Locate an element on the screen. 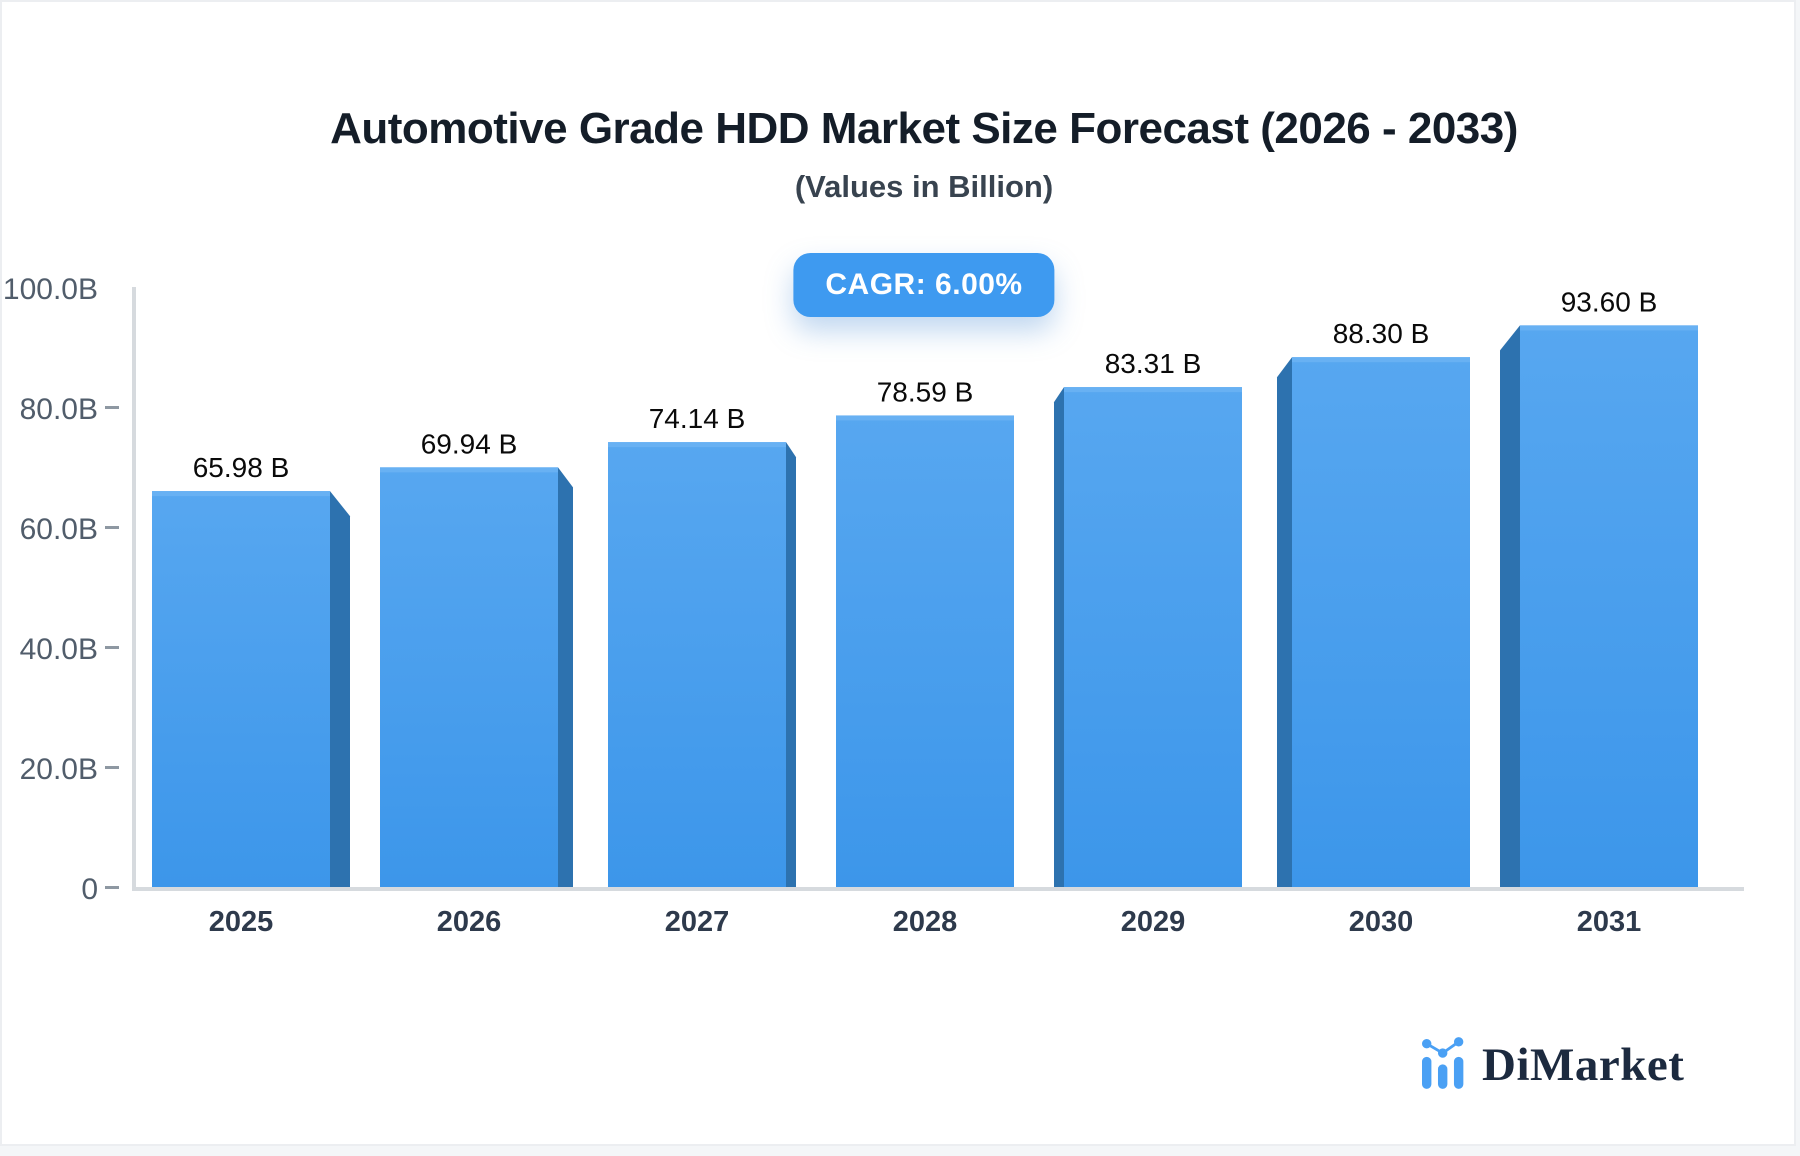 The image size is (1800, 1156). bar-group-2029: 83.31 B 2029 is located at coordinates (1148, 643).